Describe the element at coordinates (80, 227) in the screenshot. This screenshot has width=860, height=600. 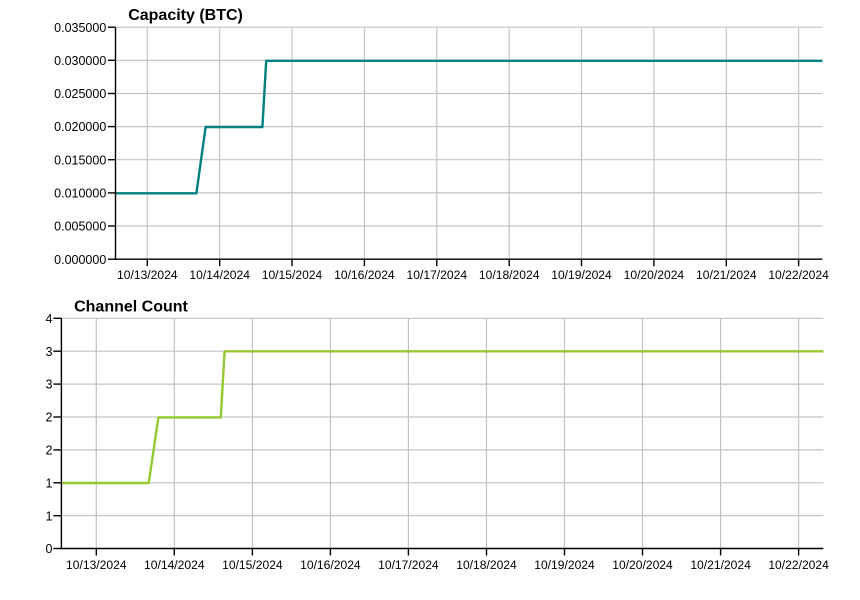
I see `svg-text: 0.005000` at that location.